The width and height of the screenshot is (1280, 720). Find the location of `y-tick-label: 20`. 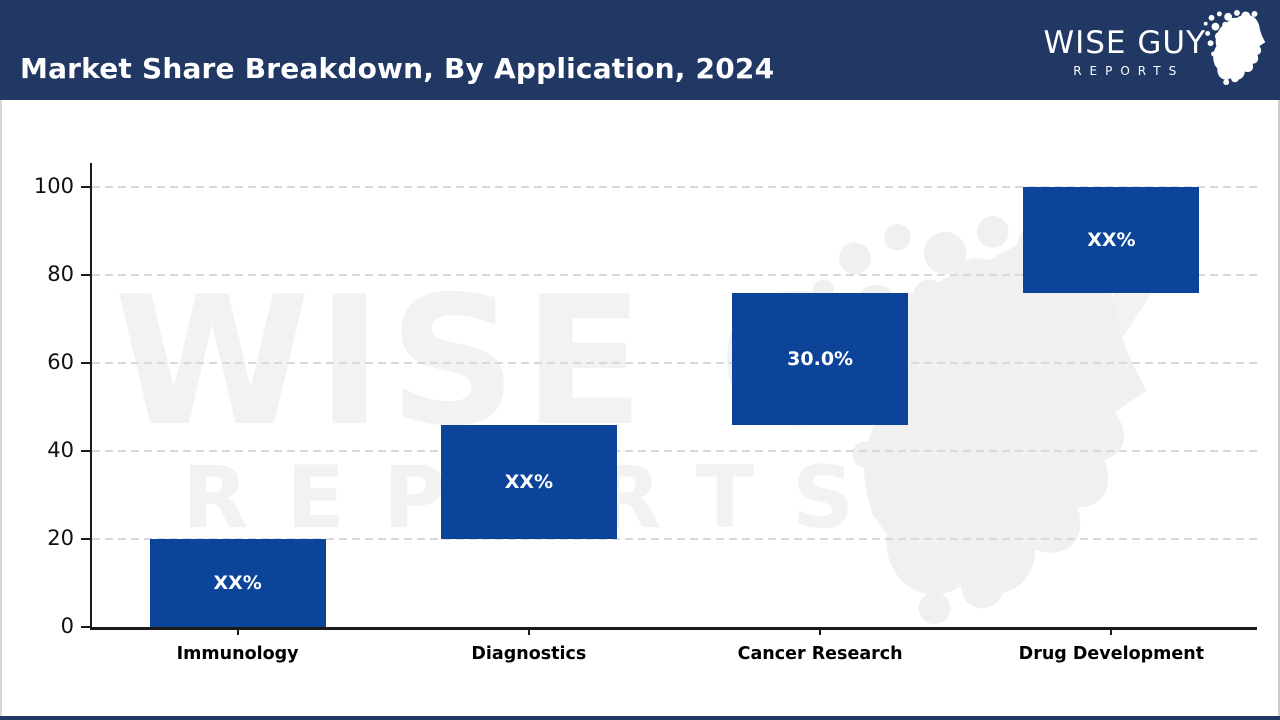

y-tick-label: 20 is located at coordinates (60, 538).